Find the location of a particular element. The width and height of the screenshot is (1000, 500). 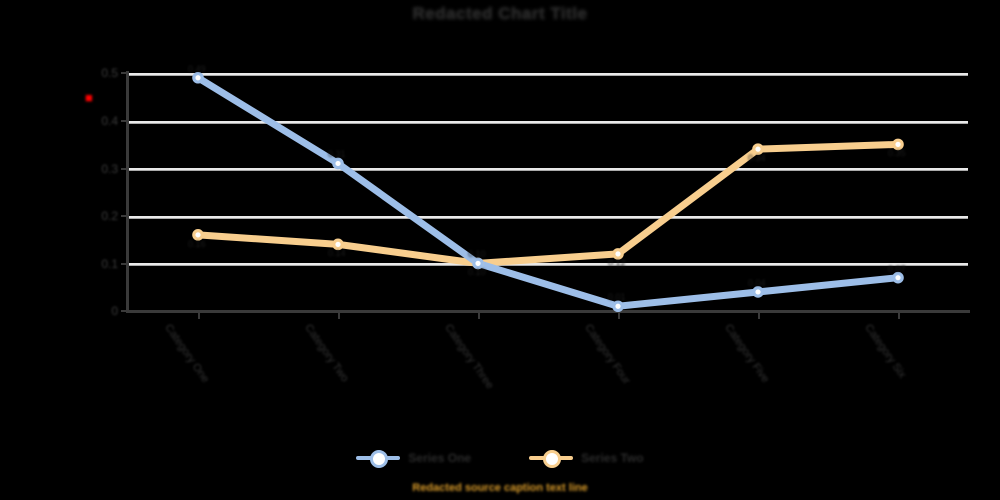

legend-item-series-one: Series One is located at coordinates (413, 458).